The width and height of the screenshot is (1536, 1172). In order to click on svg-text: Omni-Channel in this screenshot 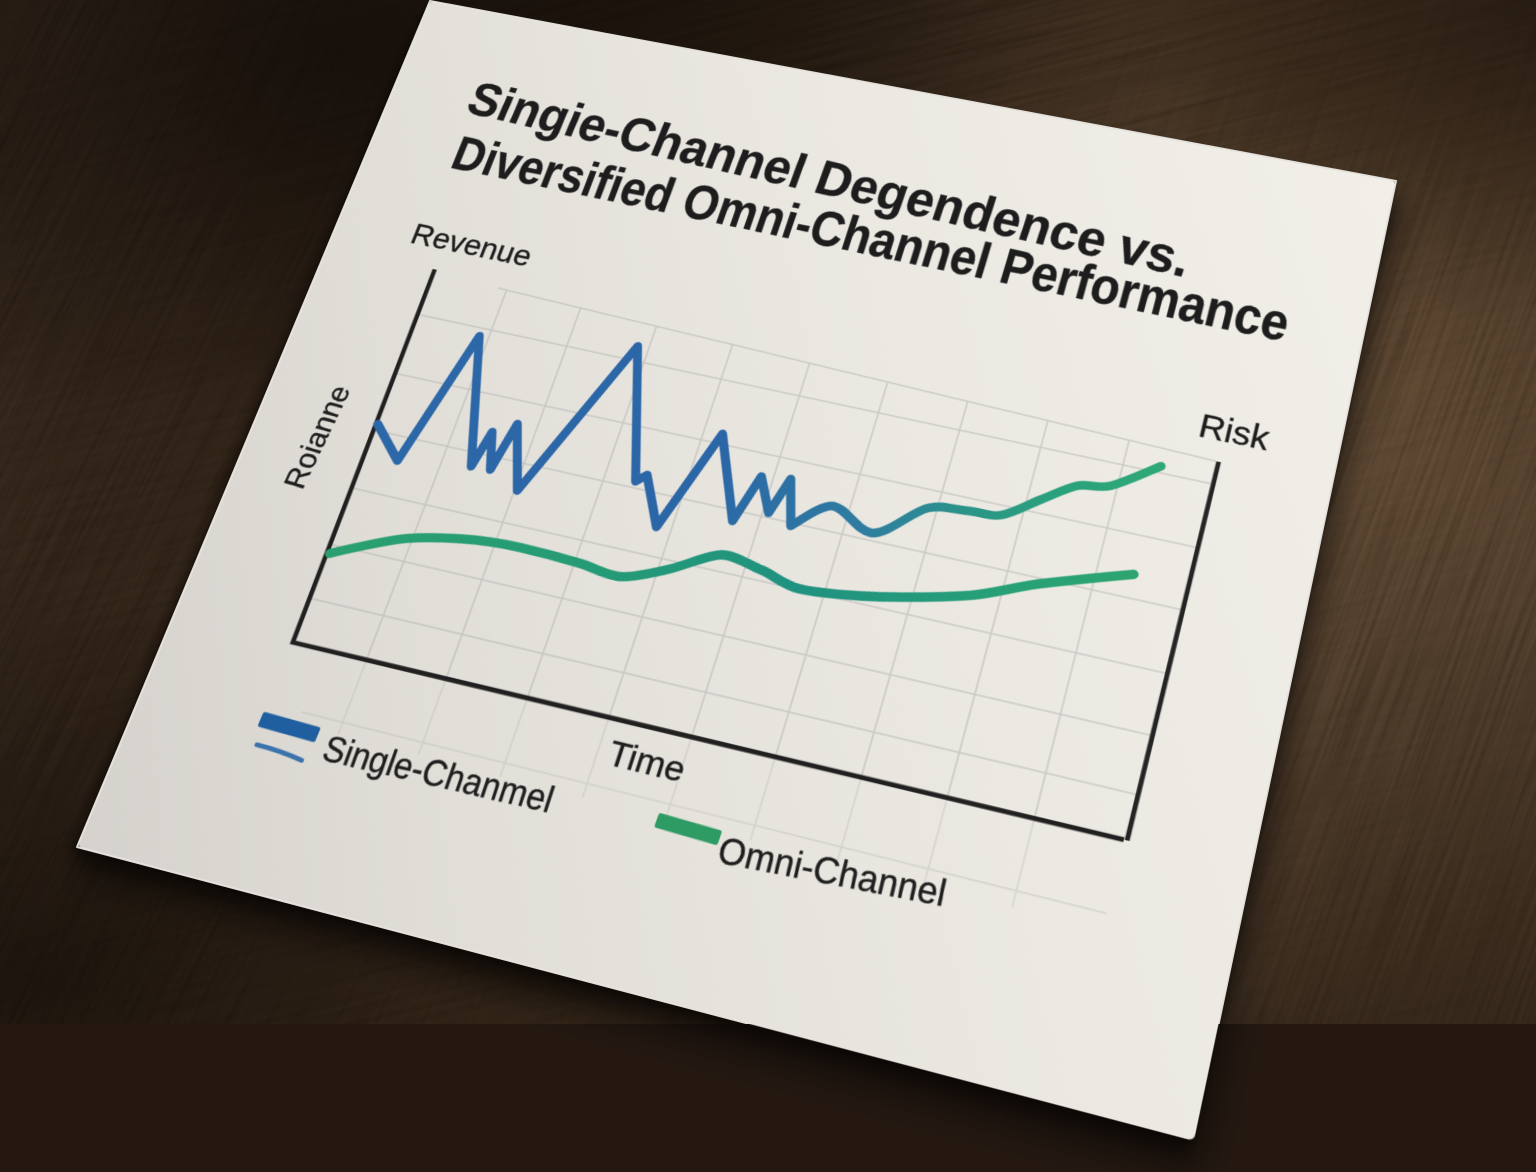, I will do `click(832, 872)`.